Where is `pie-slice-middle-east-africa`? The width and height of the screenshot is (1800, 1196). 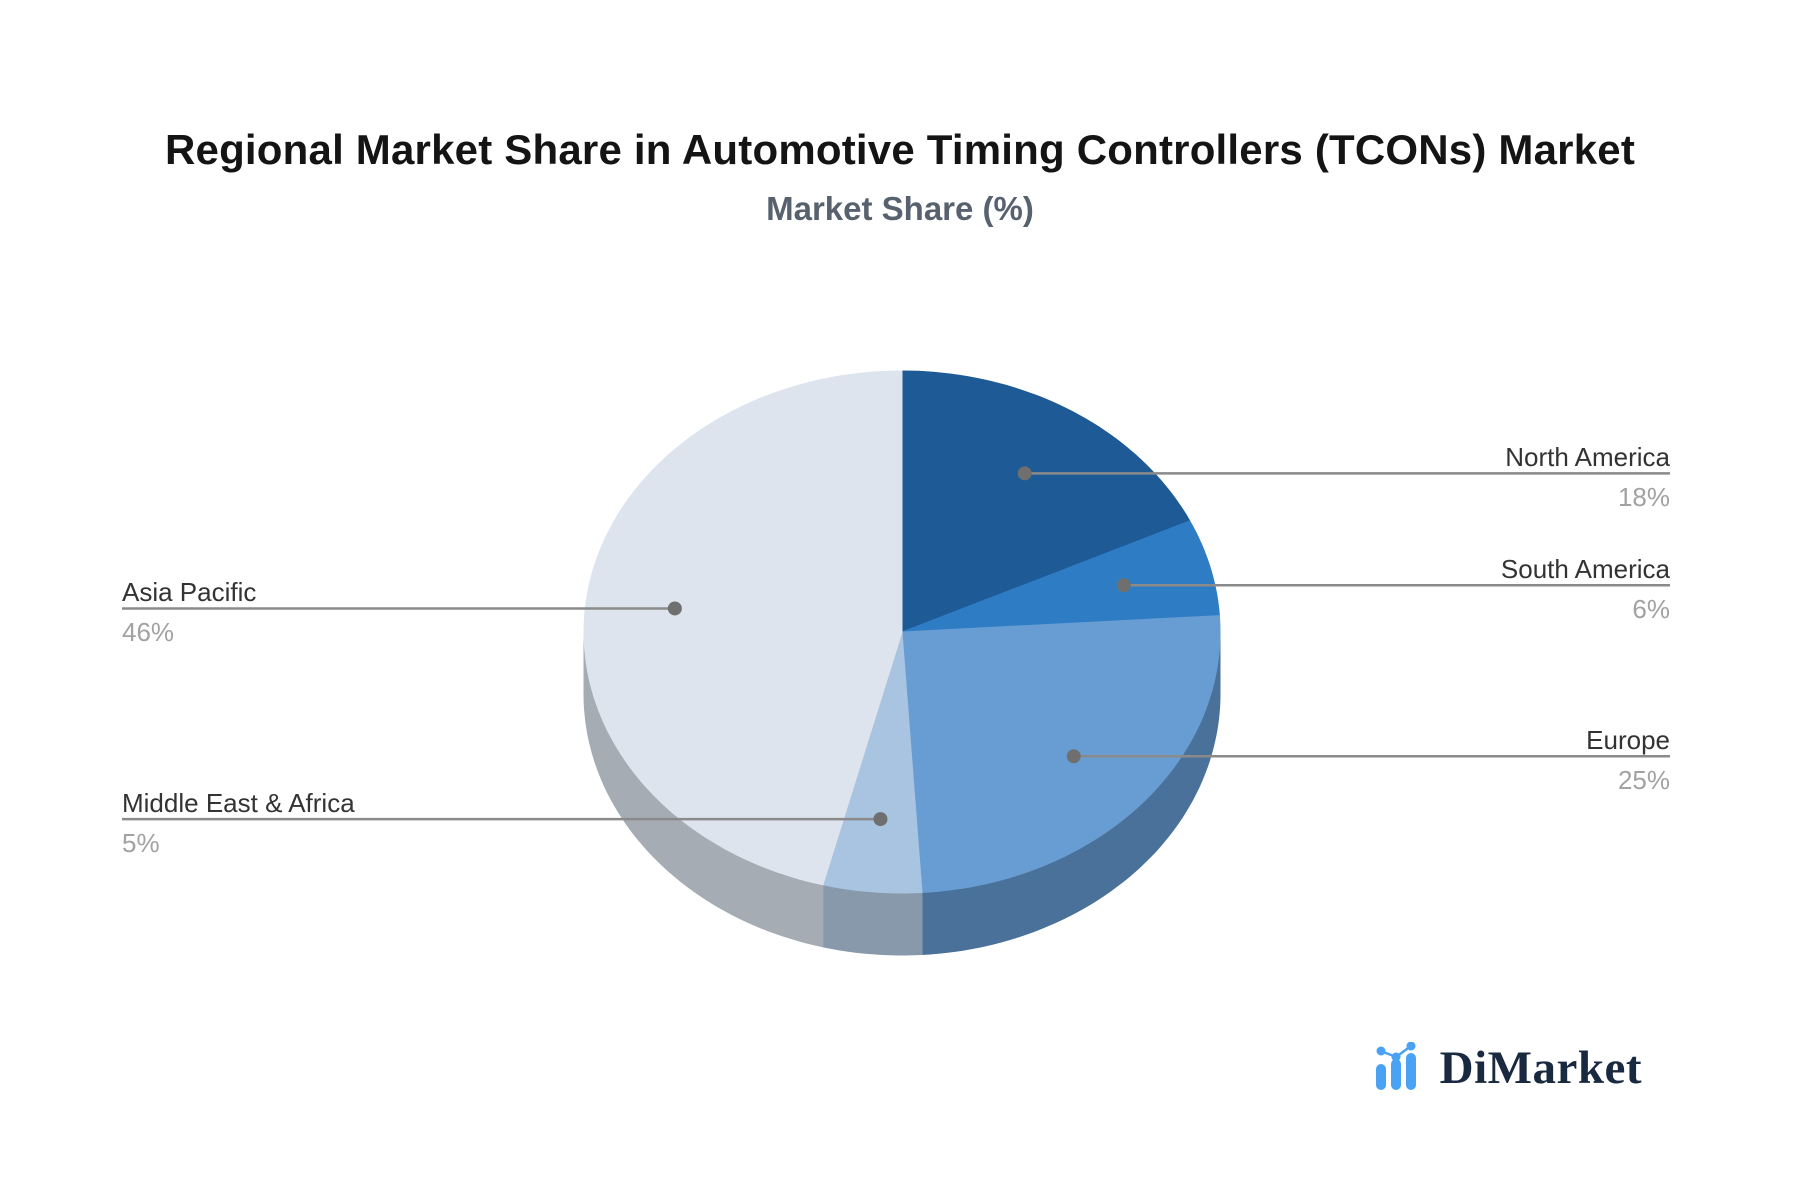
pie-slice-middle-east-africa is located at coordinates (872, 762).